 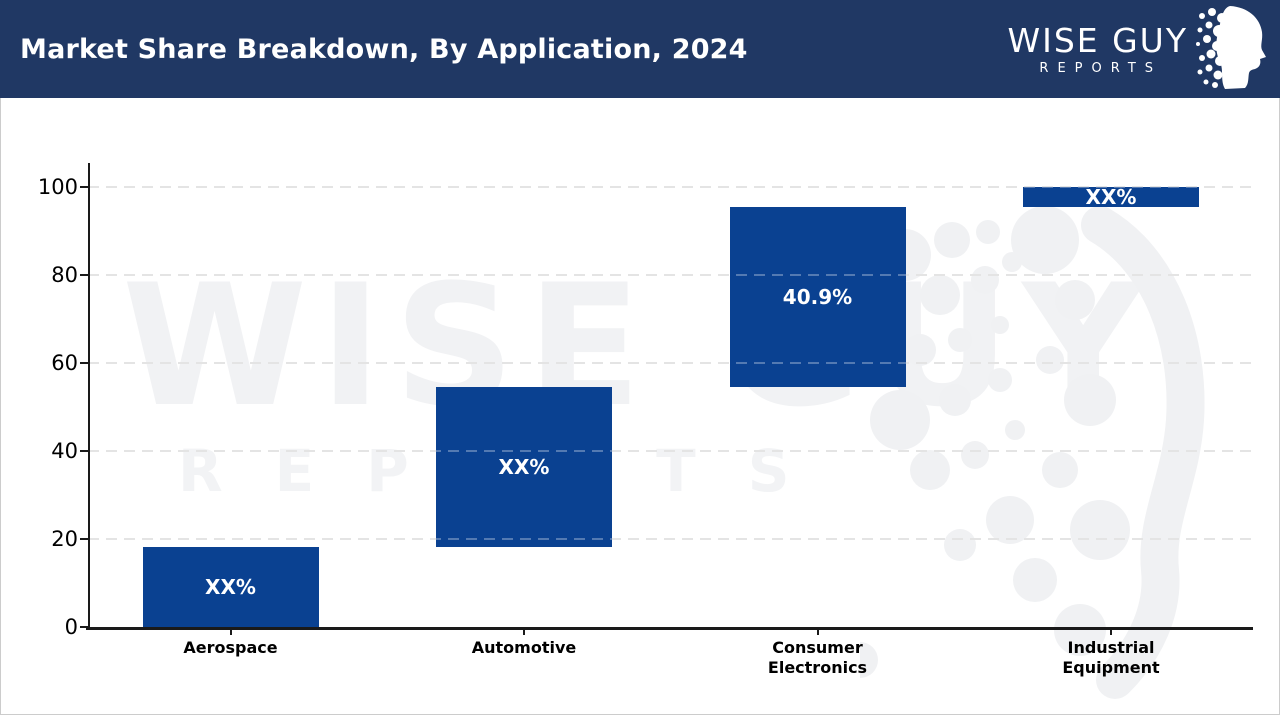 I want to click on y-tick-label: 80, so click(x=64, y=275).